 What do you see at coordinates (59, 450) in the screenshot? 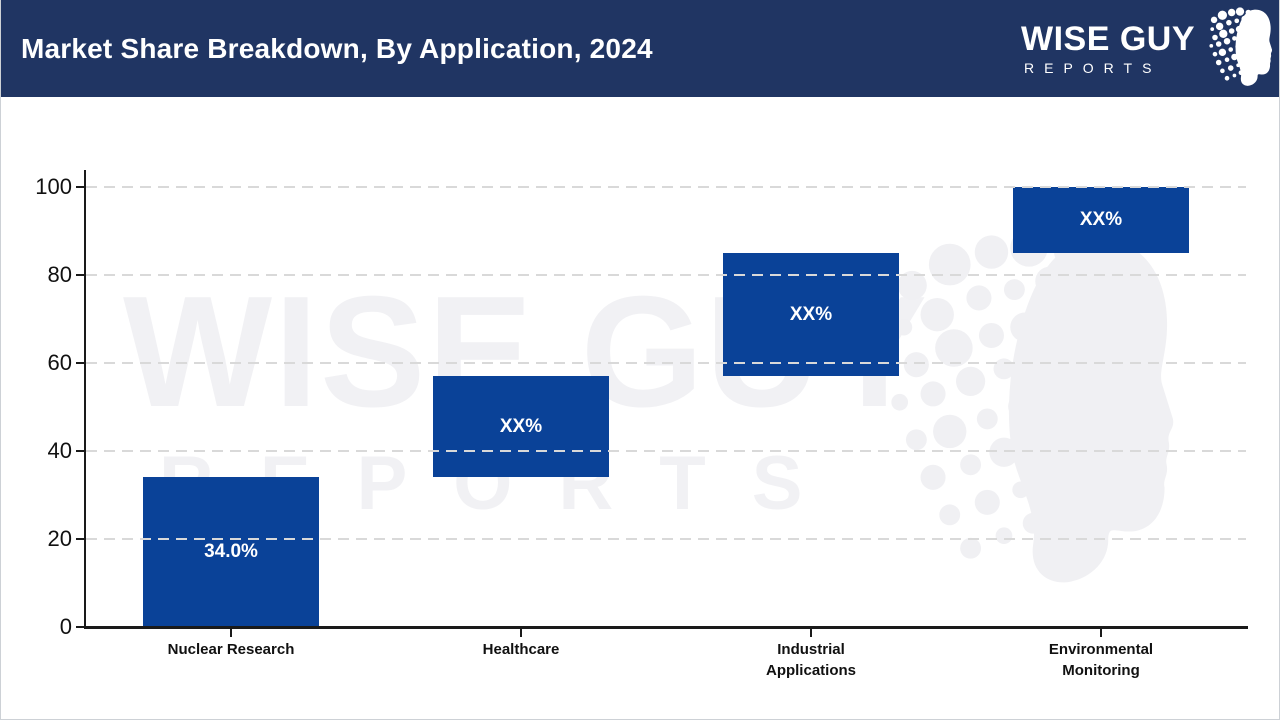
I see `y-tick-label-40: 40` at bounding box center [59, 450].